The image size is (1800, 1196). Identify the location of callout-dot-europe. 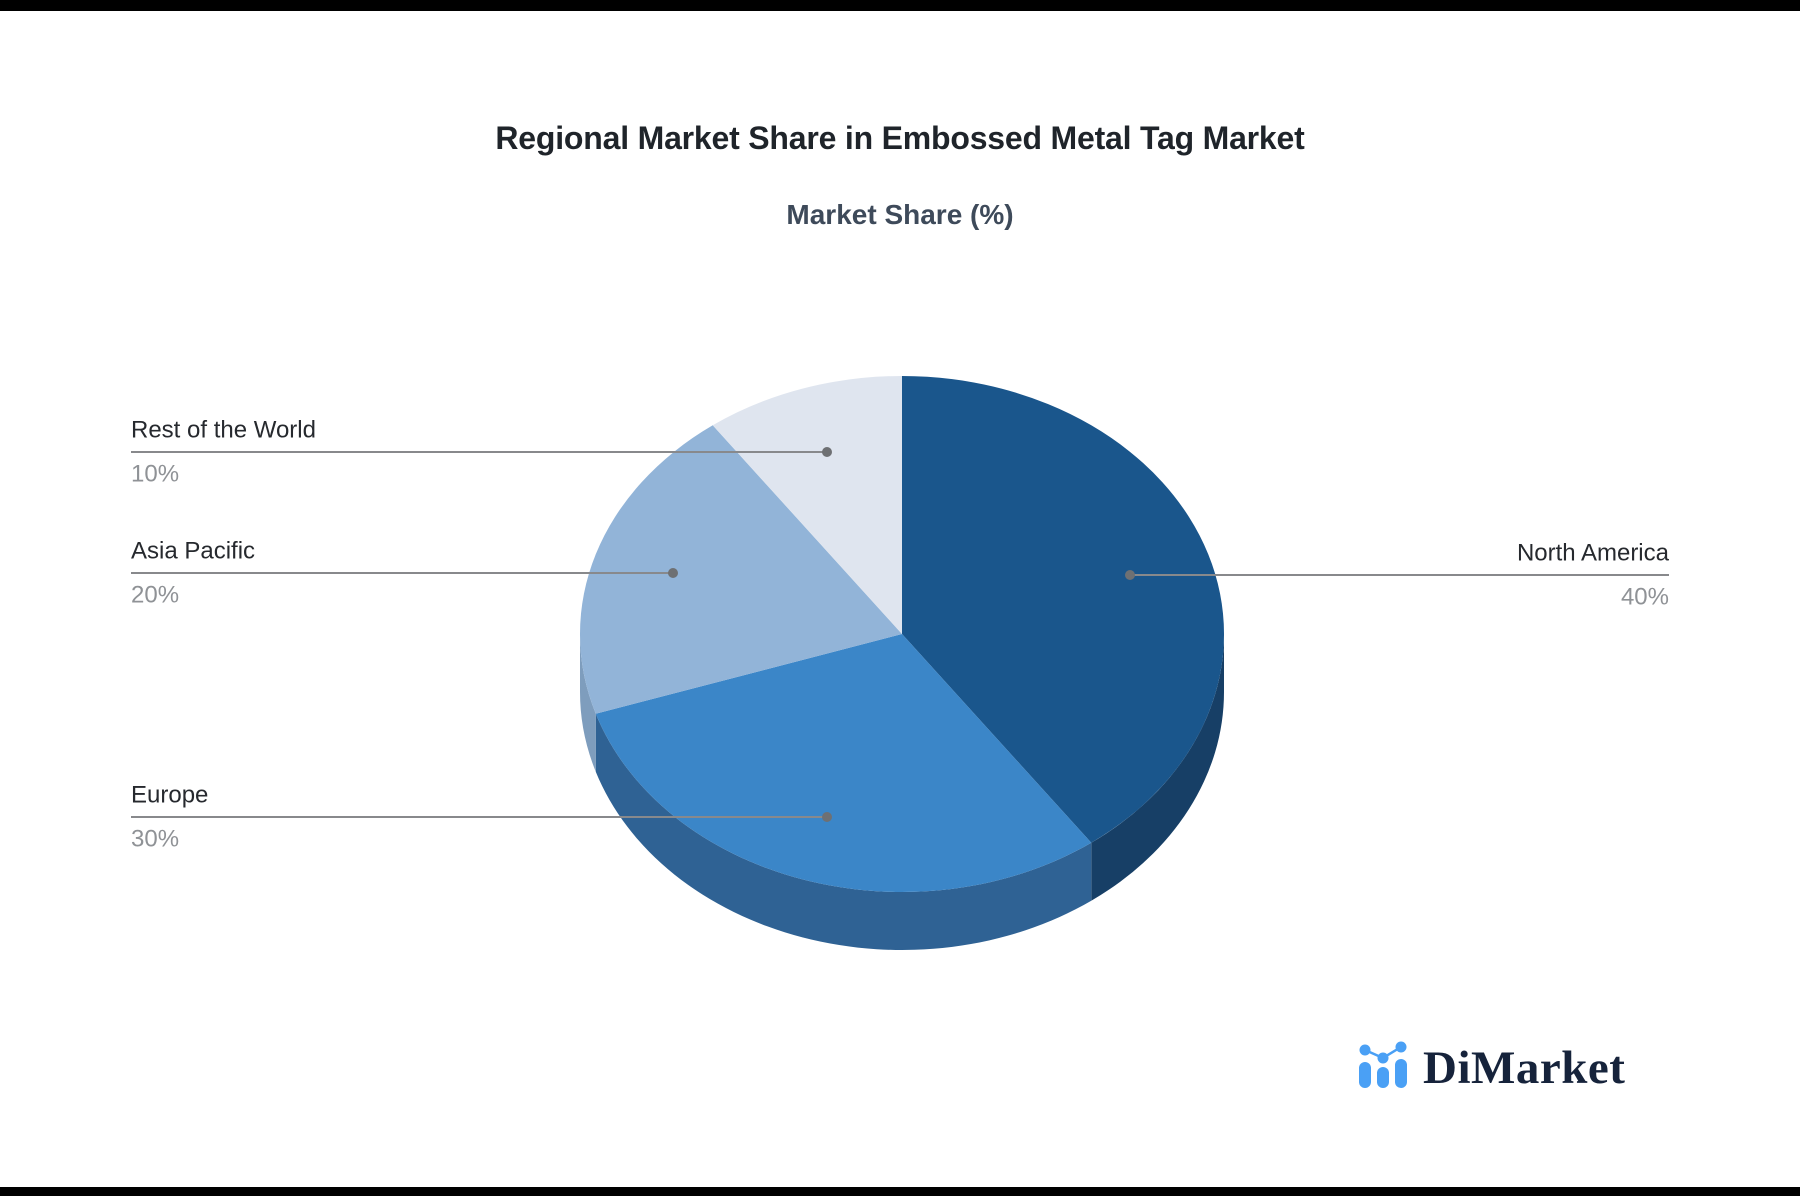
(827, 817).